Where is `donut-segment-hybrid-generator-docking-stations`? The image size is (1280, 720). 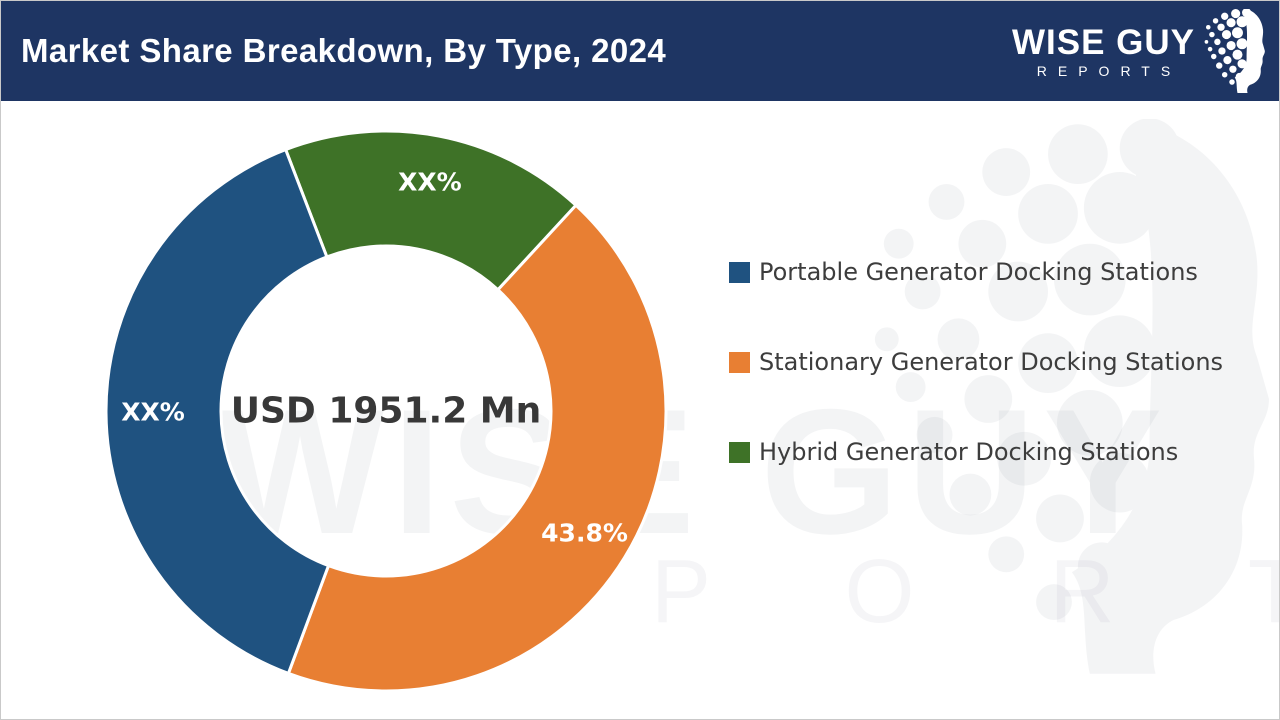 donut-segment-hybrid-generator-docking-stations is located at coordinates (431, 210).